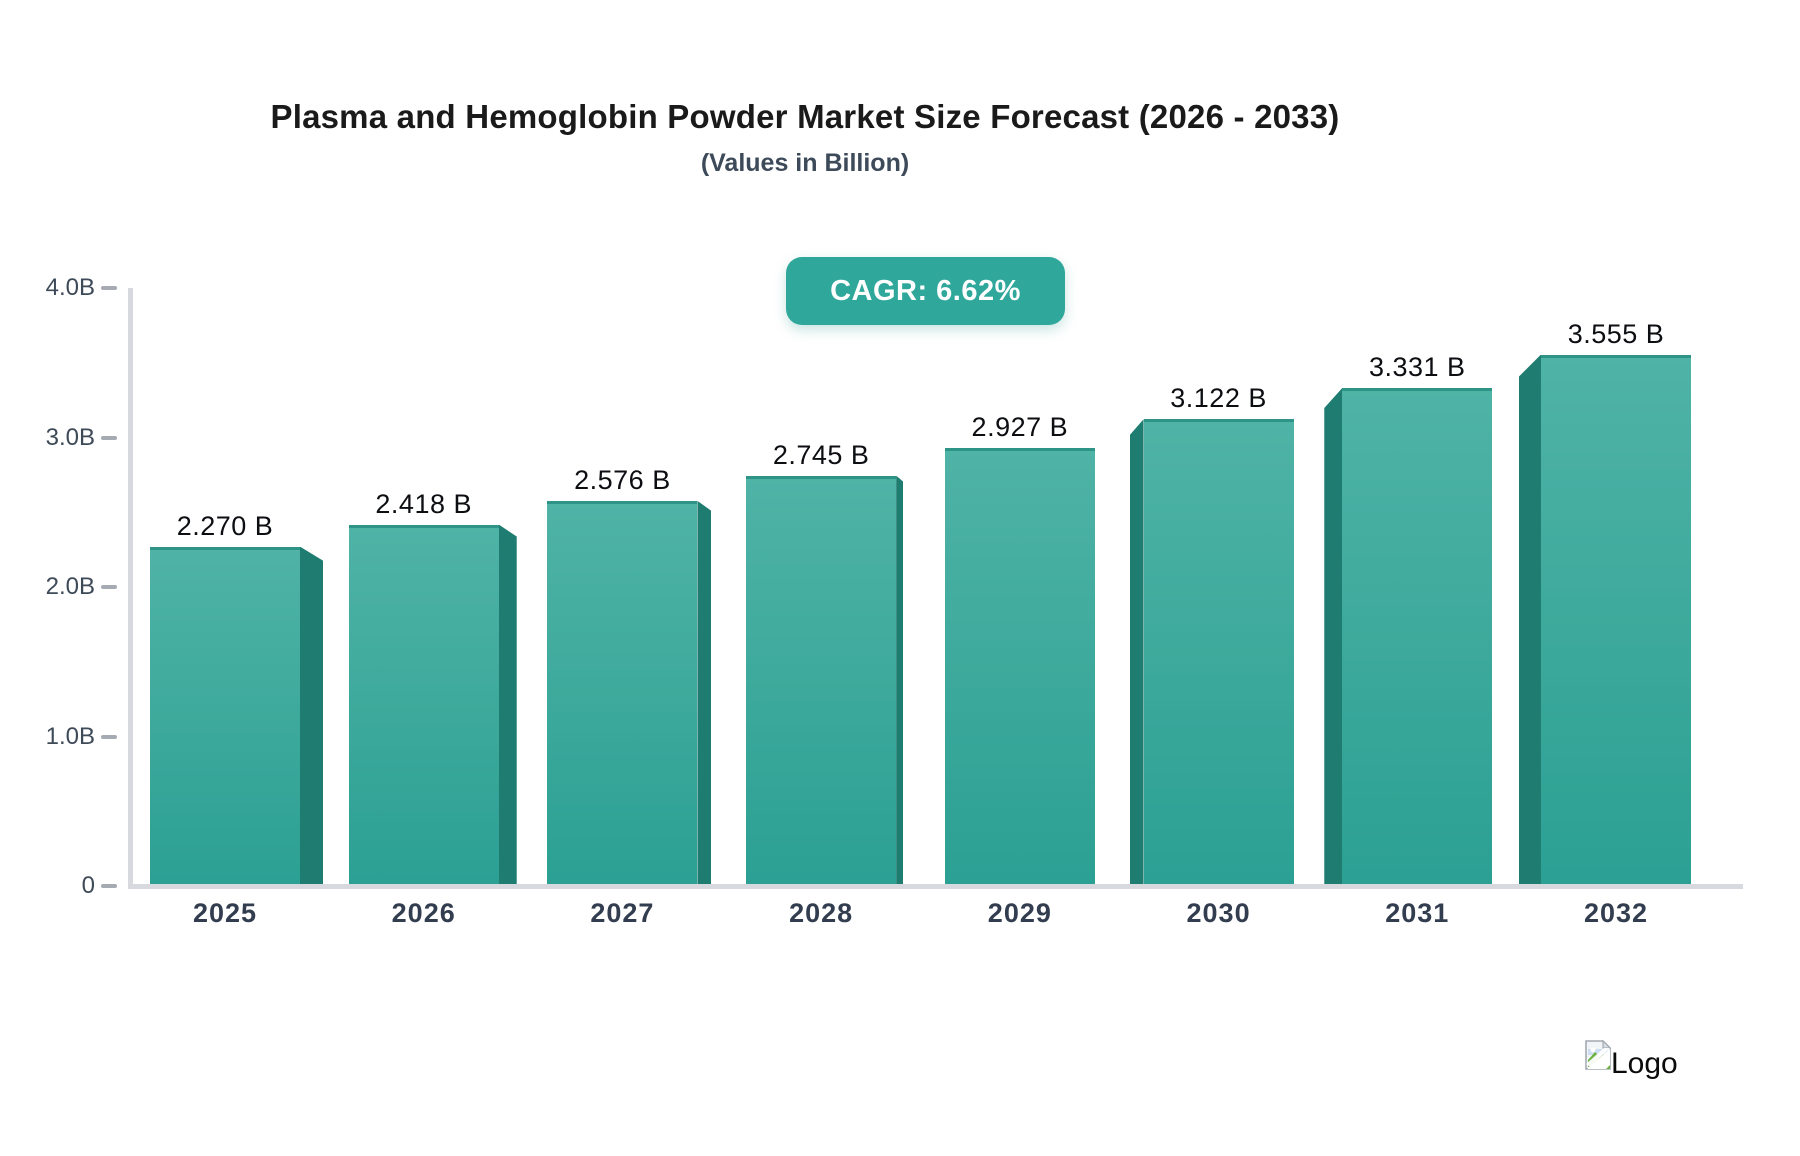 This screenshot has height=1156, width=1800. Describe the element at coordinates (925, 291) in the screenshot. I see `cagr-badge: CAGR: 6.62%` at that location.